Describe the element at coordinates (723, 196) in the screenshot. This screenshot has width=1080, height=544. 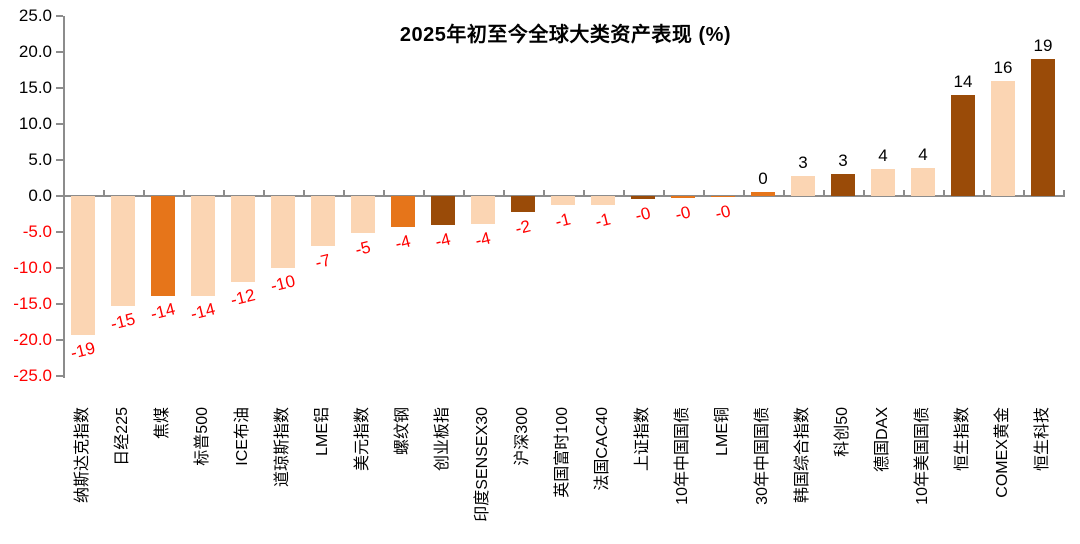
I see `bar-LME铜` at that location.